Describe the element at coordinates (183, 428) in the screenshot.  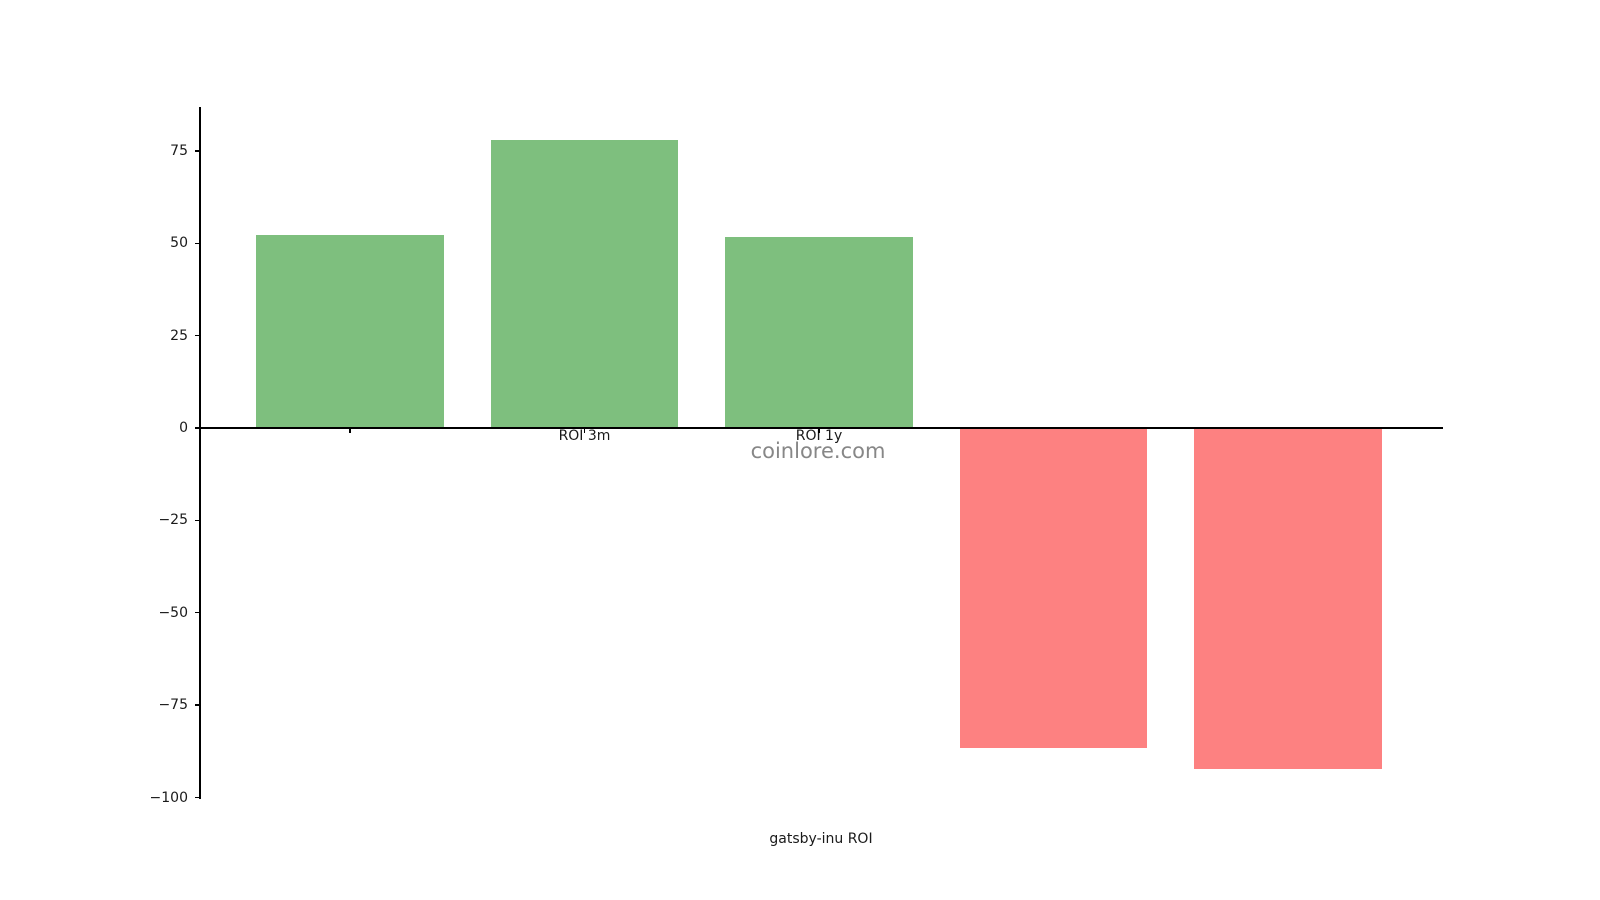
I see `y-tick-label: 0` at that location.